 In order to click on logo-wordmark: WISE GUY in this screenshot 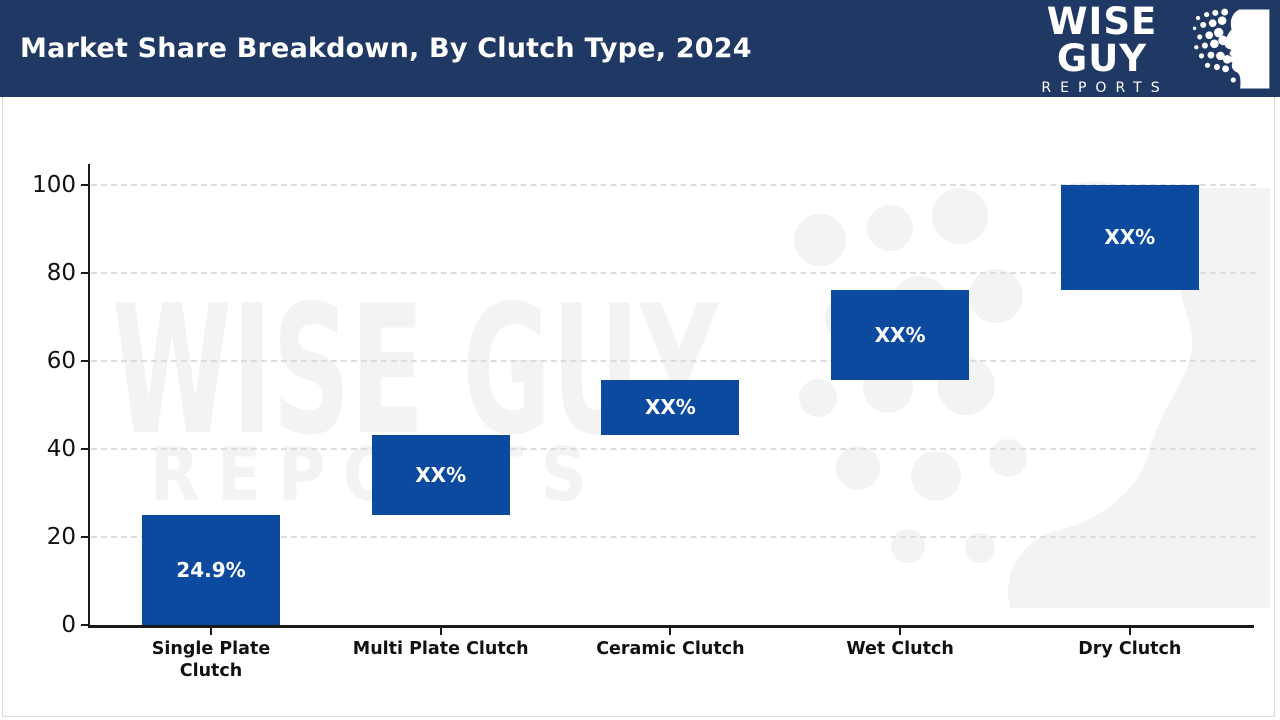, I will do `click(1102, 40)`.